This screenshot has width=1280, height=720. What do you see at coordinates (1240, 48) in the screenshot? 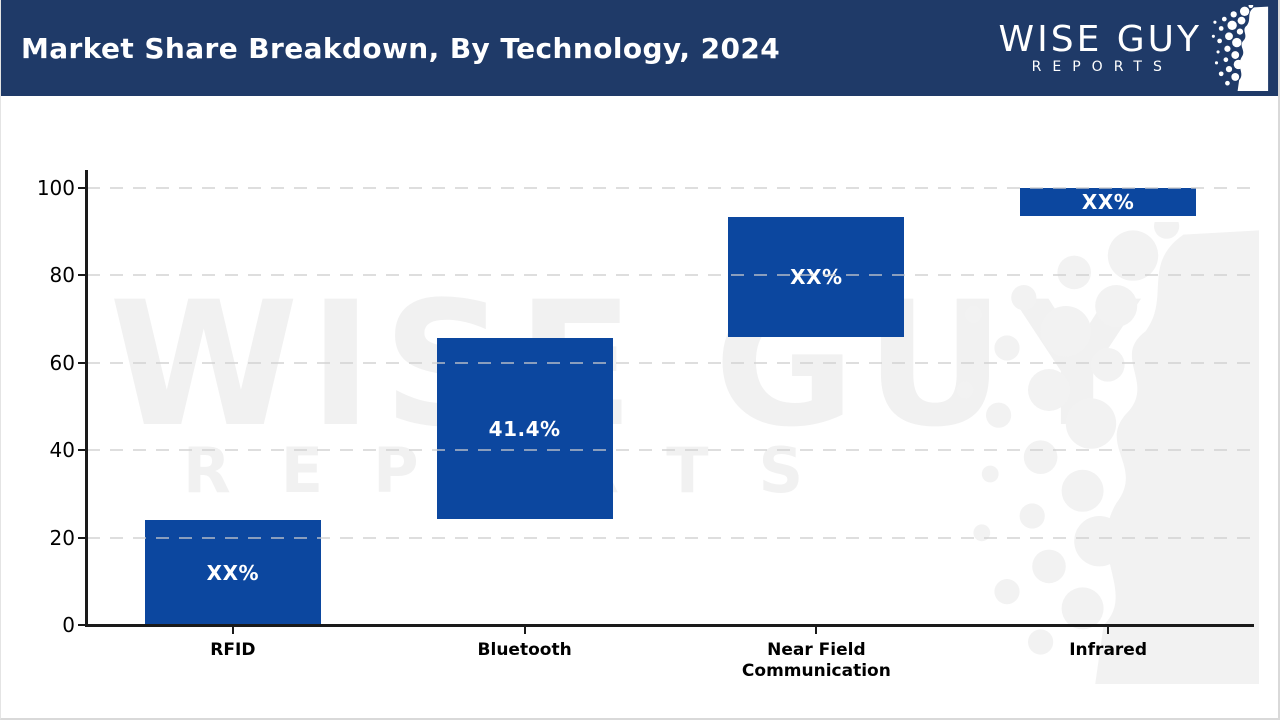
I see `logo-head-icon` at bounding box center [1240, 48].